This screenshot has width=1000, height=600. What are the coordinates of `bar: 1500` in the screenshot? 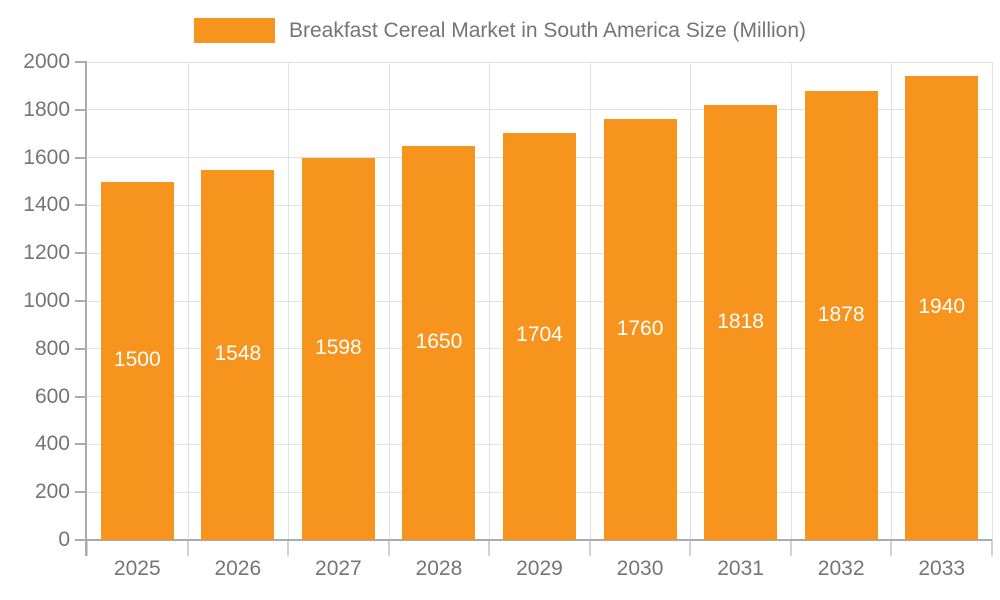 It's located at (137, 360).